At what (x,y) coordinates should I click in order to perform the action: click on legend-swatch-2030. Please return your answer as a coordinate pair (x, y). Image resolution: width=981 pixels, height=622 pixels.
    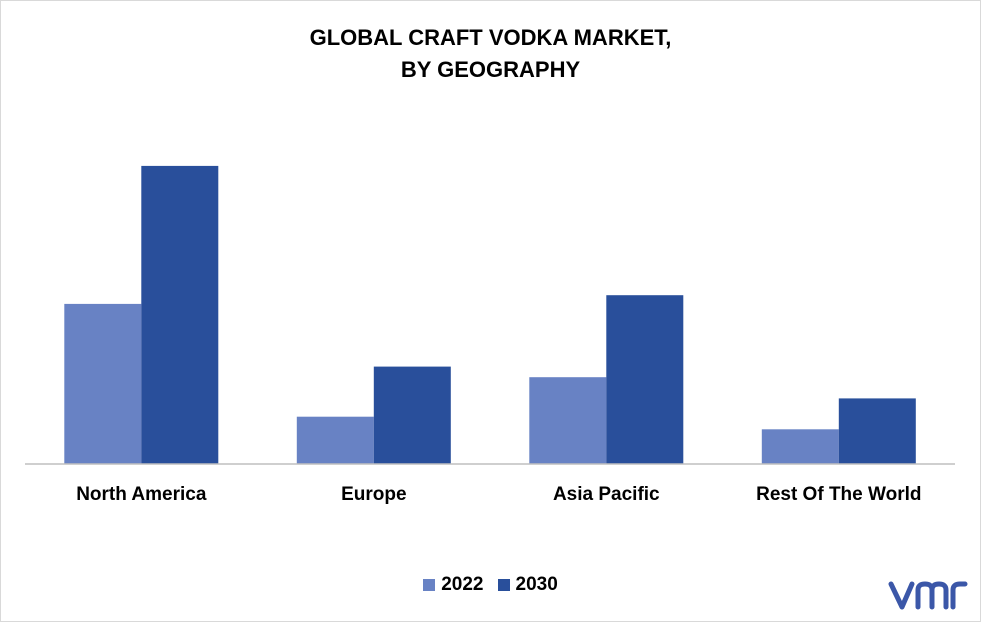
    Looking at the image, I should click on (503, 585).